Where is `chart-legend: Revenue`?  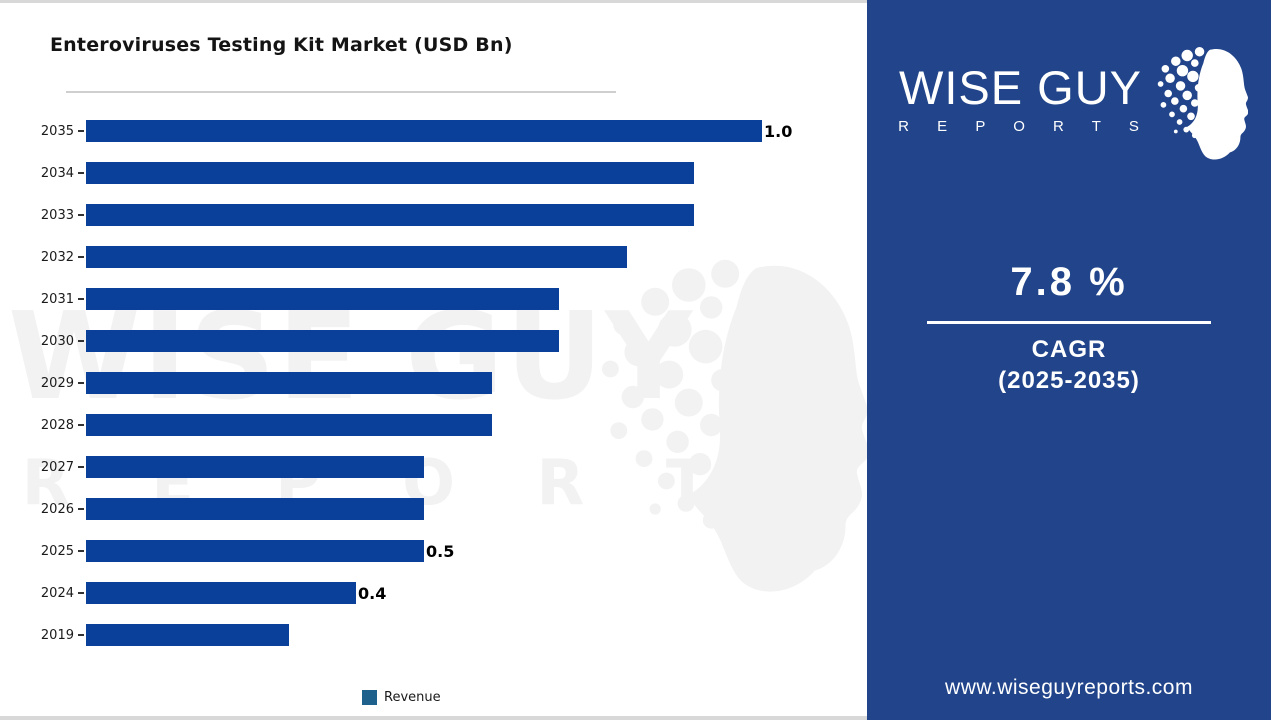 chart-legend: Revenue is located at coordinates (401, 697).